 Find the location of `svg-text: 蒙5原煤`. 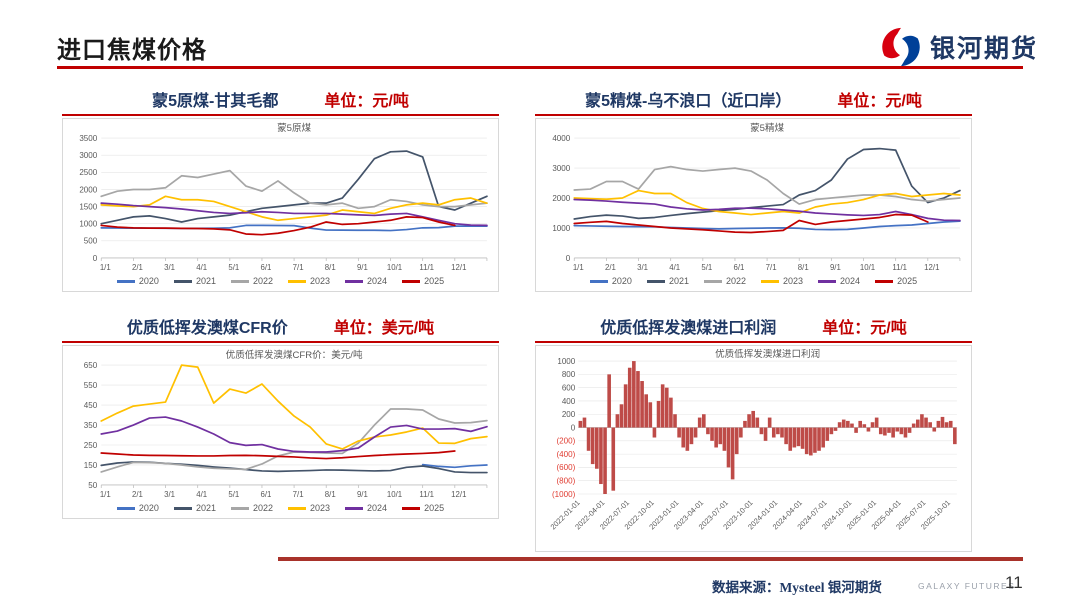

svg-text: 蒙5原煤 is located at coordinates (294, 128).